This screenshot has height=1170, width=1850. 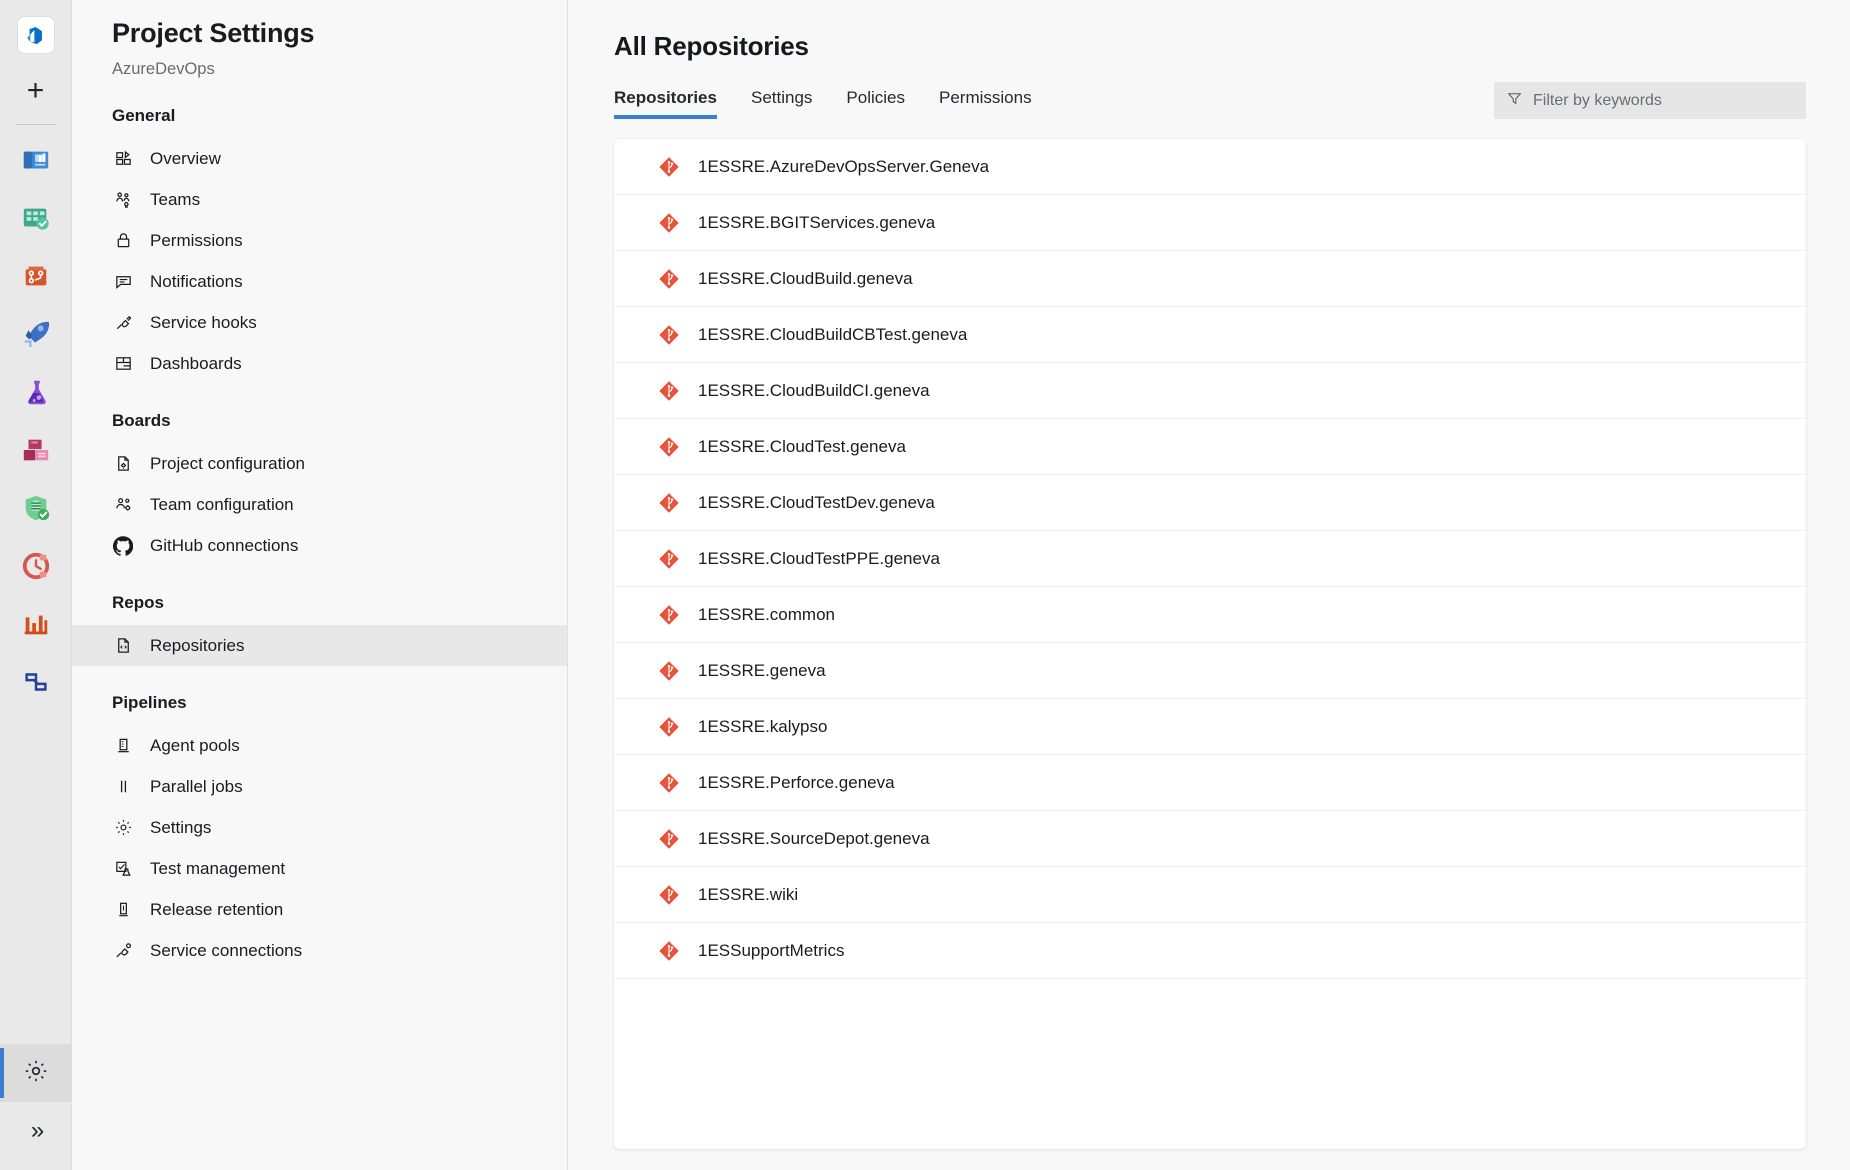 What do you see at coordinates (319, 363) in the screenshot?
I see `sidebar-item-dashboards: Dashboards` at bounding box center [319, 363].